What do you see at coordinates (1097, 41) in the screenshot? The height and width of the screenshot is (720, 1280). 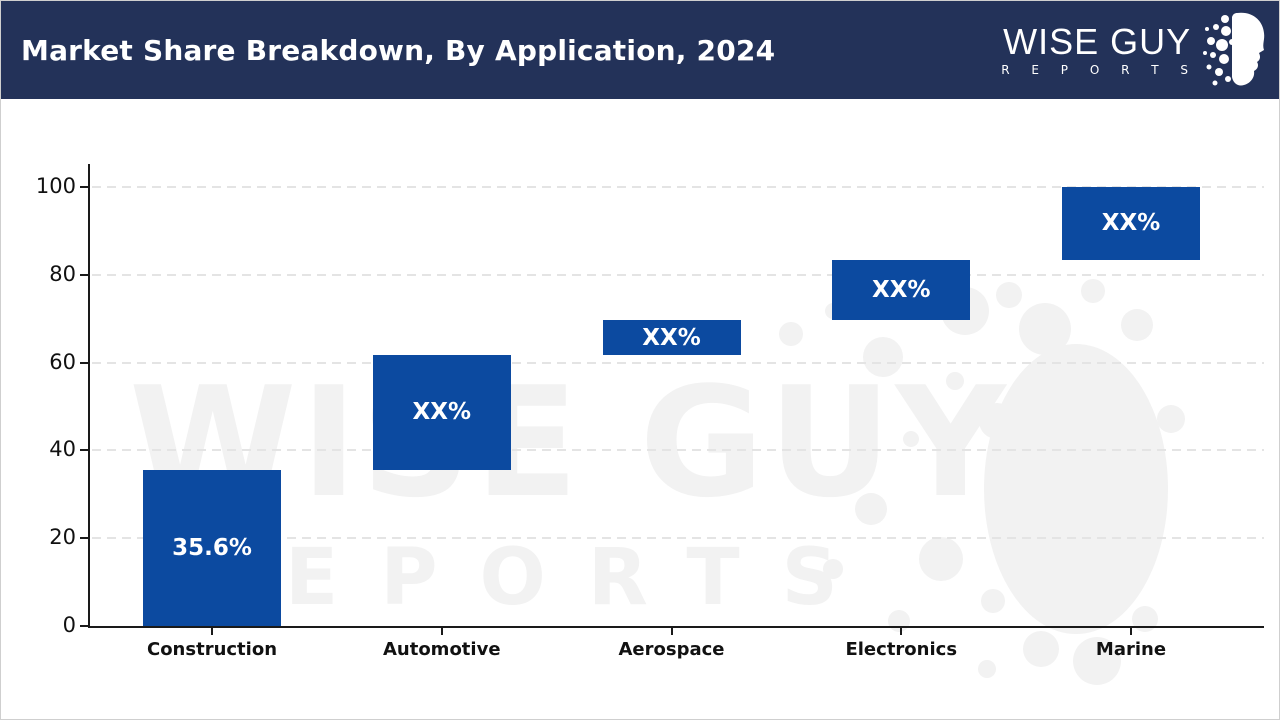 I see `logo-name-text: WISE GUY` at bounding box center [1097, 41].